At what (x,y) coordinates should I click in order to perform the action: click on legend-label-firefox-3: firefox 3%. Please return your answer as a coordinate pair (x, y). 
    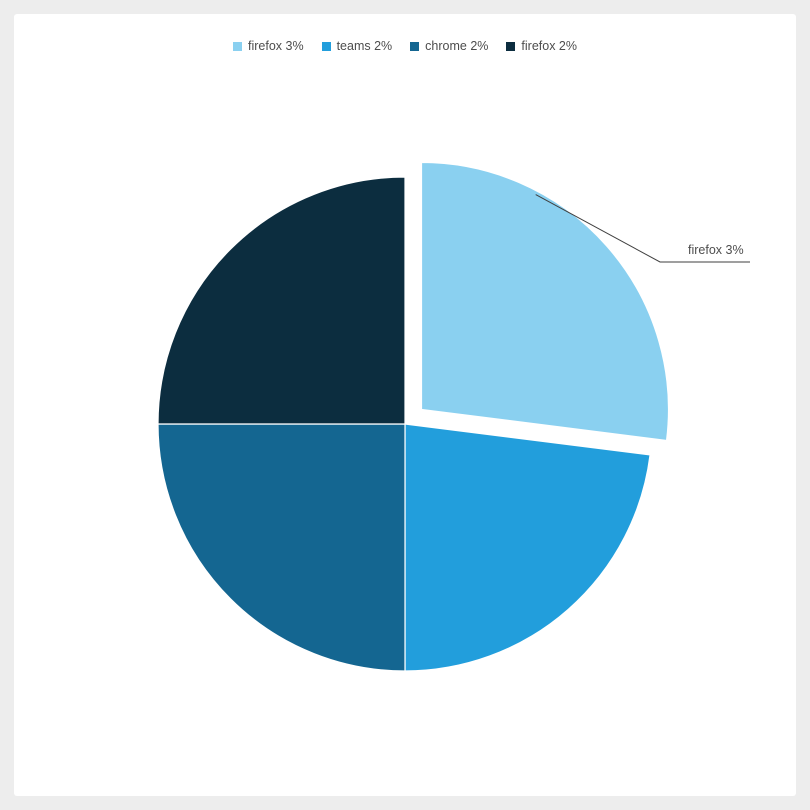
    Looking at the image, I should click on (275, 46).